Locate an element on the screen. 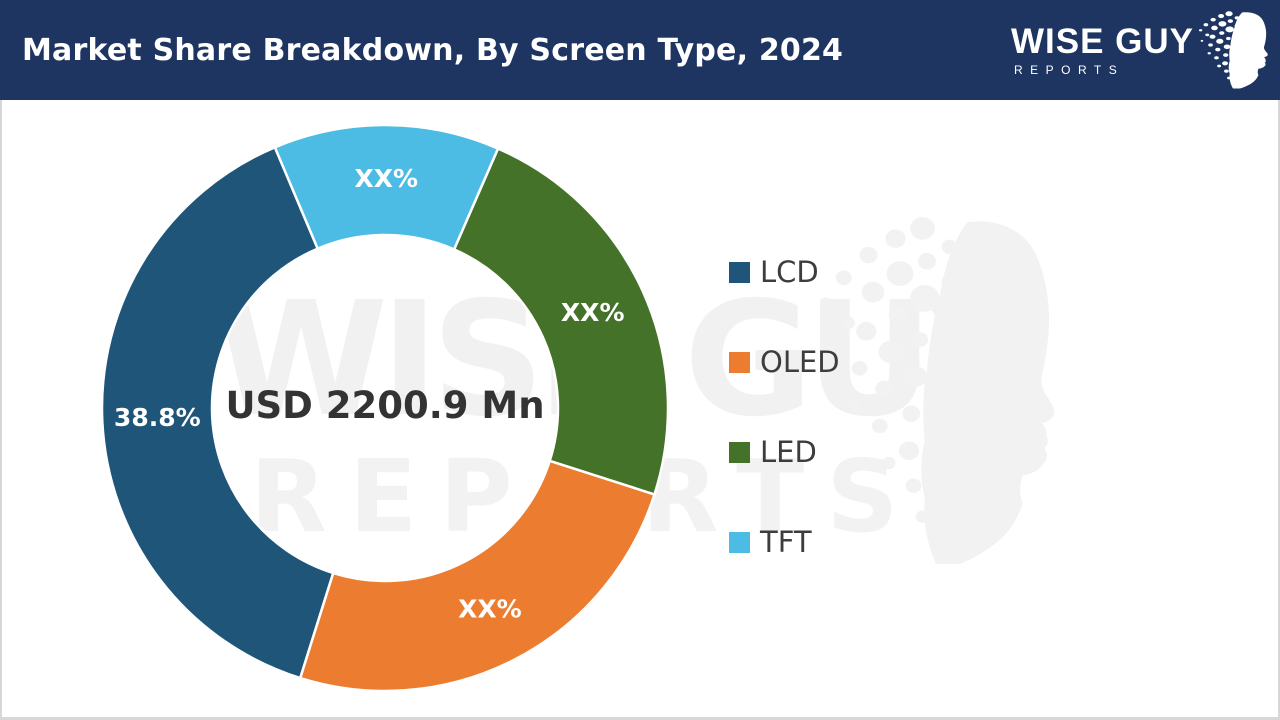 Image resolution: width=1280 pixels, height=720 pixels. legend-label: OLED is located at coordinates (800, 362).